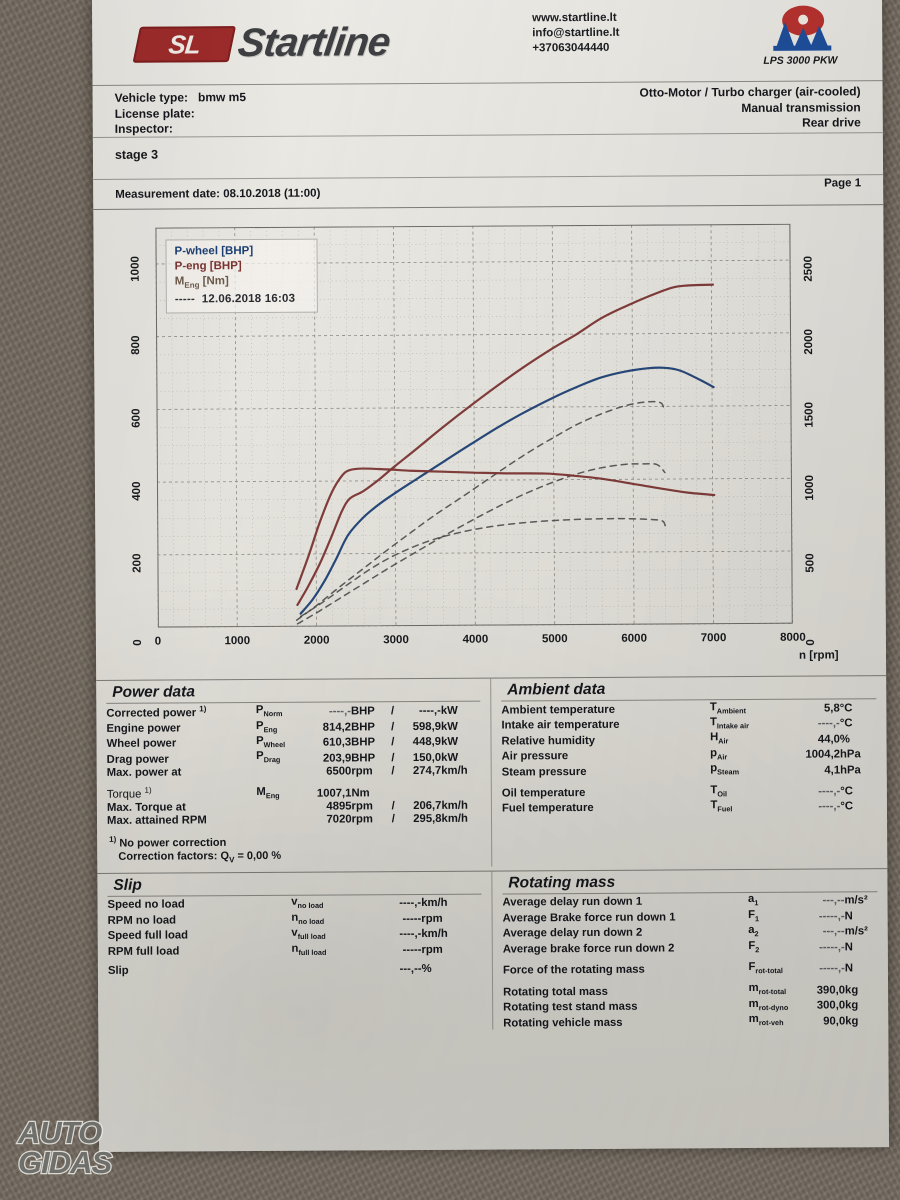 The height and width of the screenshot is (1200, 900). What do you see at coordinates (295, 950) in the screenshot?
I see `table-row: RPM full load nfull load ----- rpm` at bounding box center [295, 950].